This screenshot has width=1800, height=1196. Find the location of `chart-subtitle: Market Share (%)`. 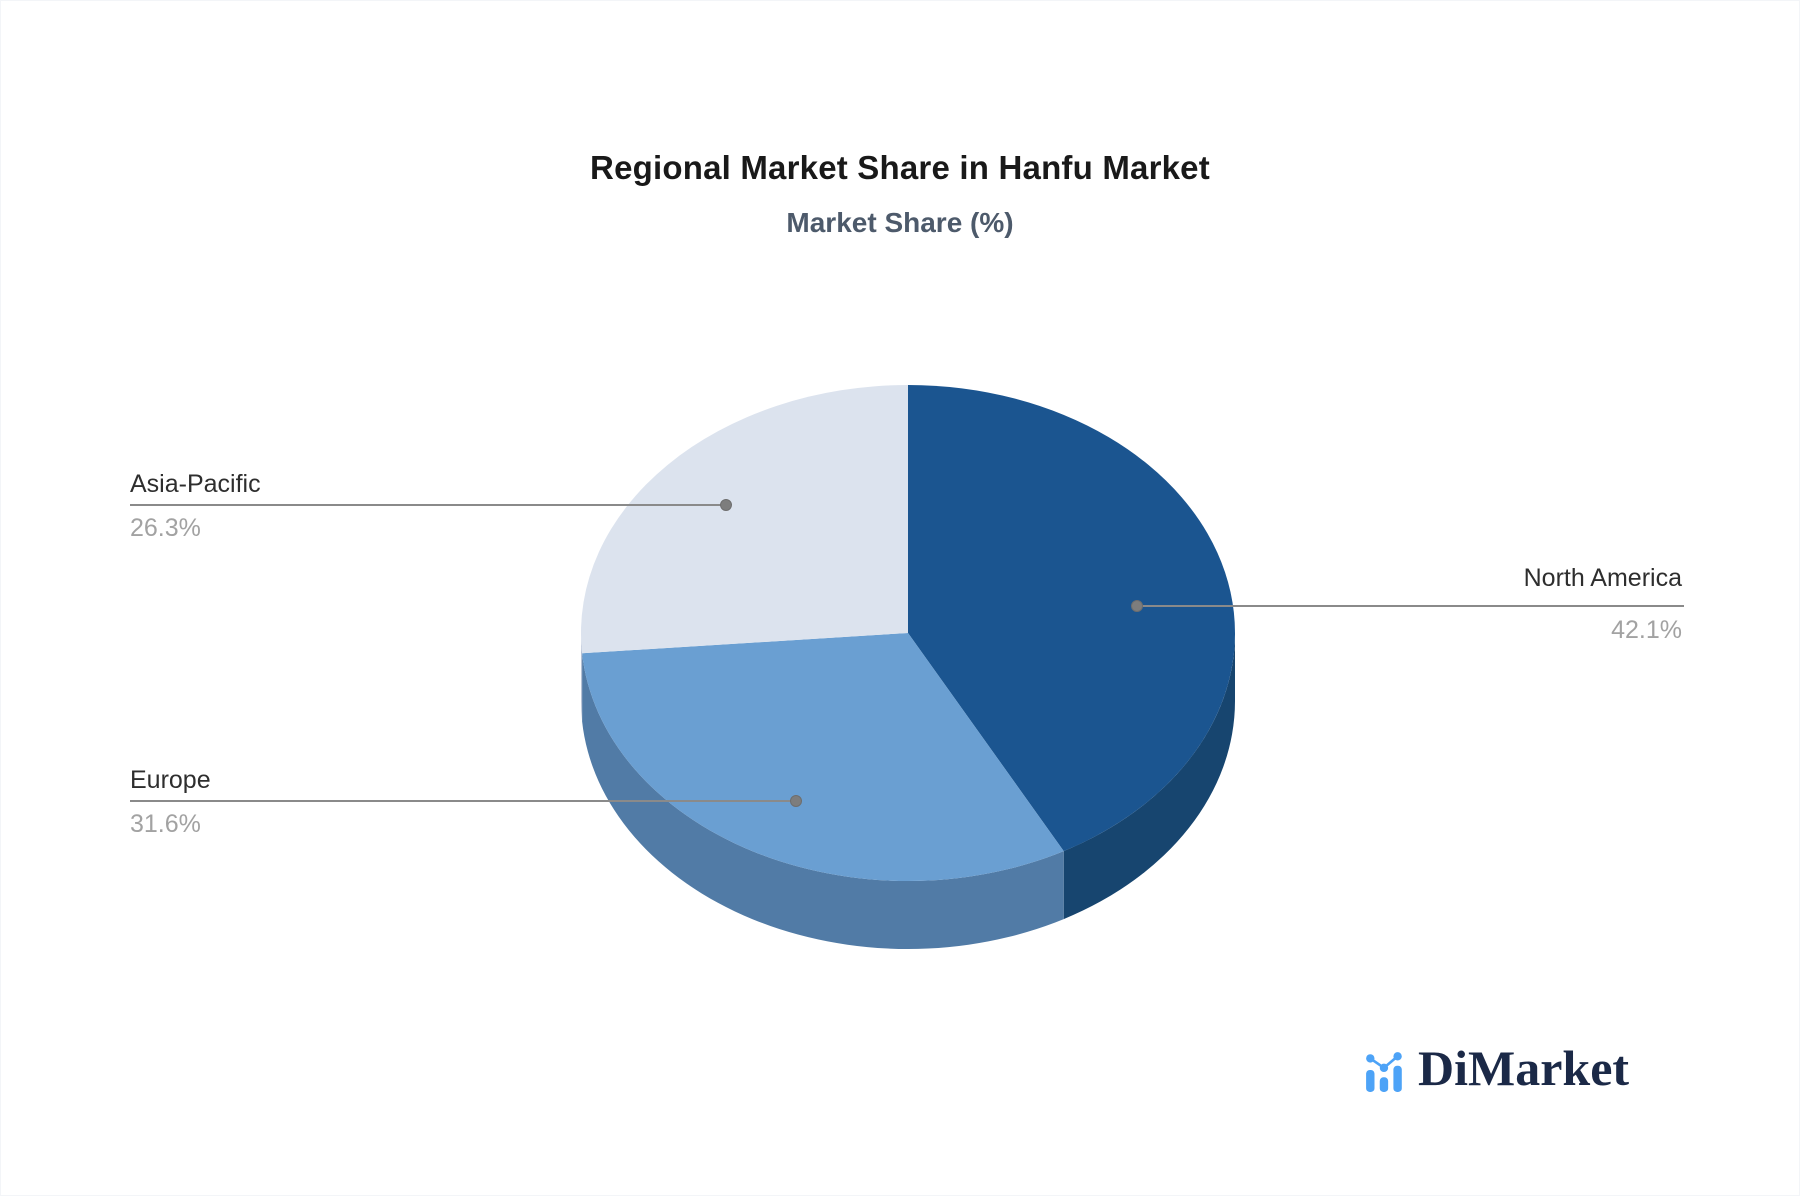

chart-subtitle: Market Share (%) is located at coordinates (900, 222).